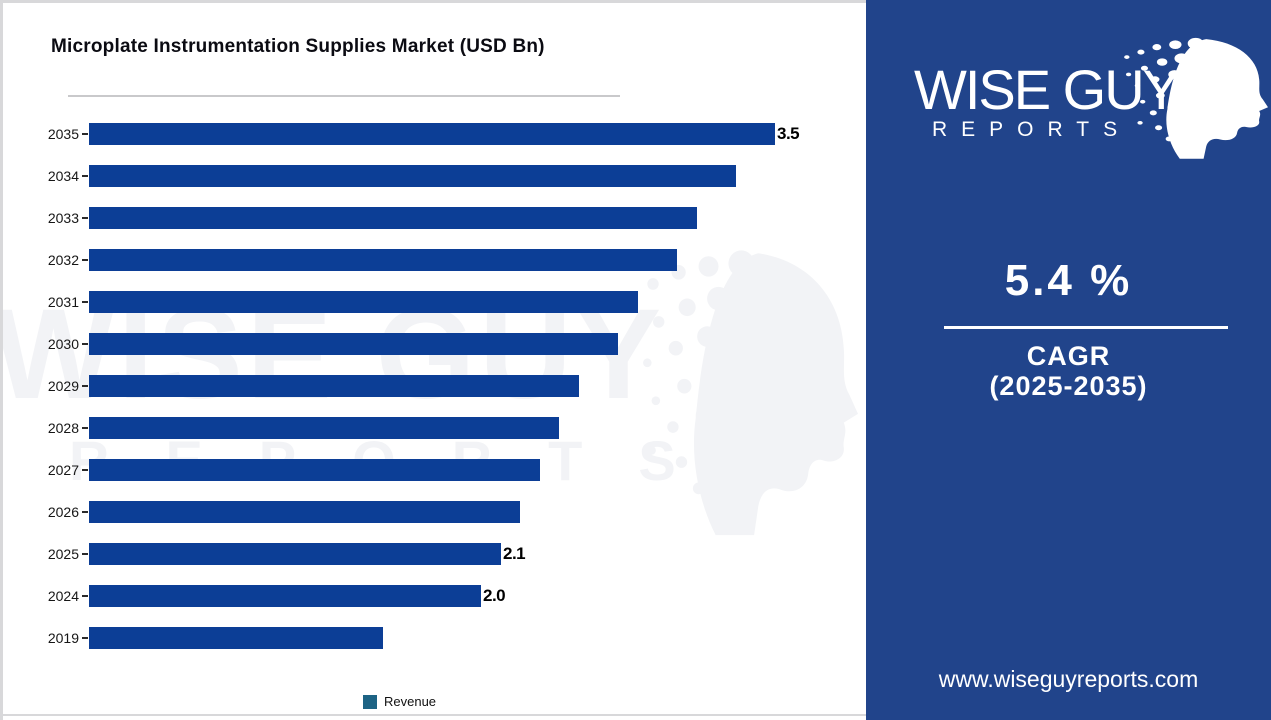 This screenshot has height=720, width=1271. Describe the element at coordinates (63, 596) in the screenshot. I see `y-axis-label: 2024` at that location.